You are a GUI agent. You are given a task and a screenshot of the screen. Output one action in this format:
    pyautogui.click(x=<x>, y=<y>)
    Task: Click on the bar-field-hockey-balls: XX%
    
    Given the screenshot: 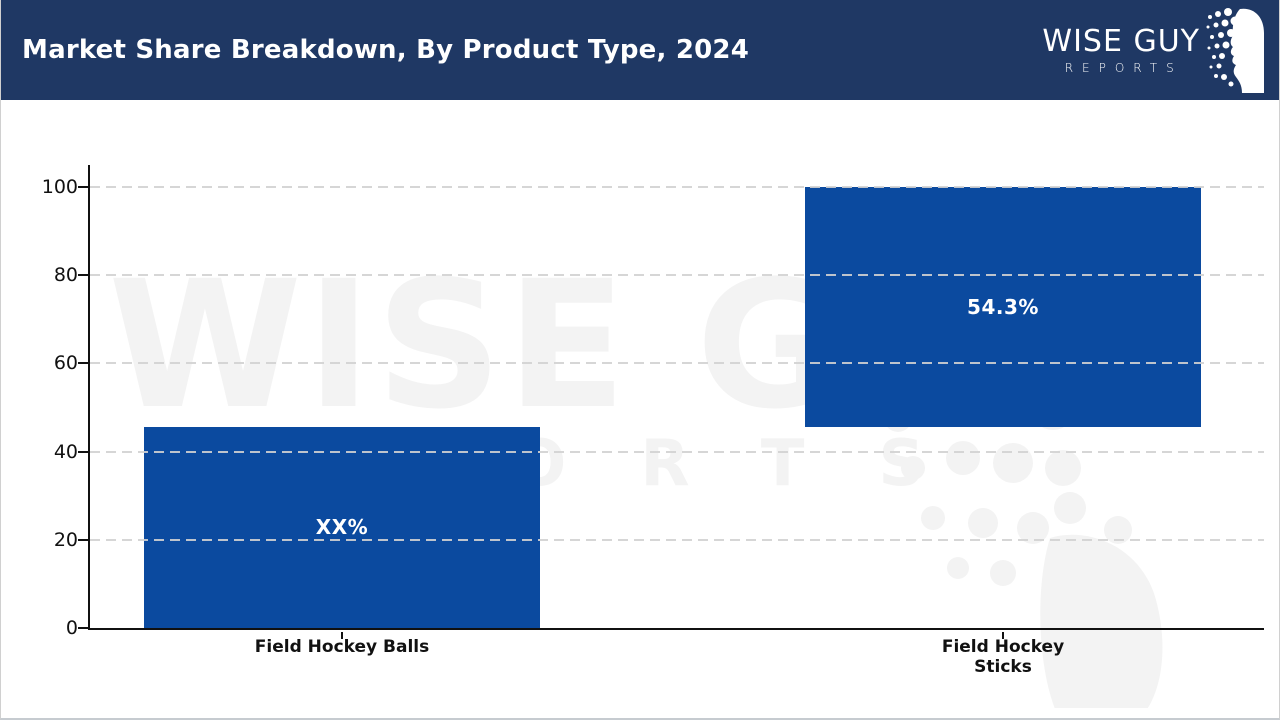 What is the action you would take?
    pyautogui.click(x=342, y=527)
    